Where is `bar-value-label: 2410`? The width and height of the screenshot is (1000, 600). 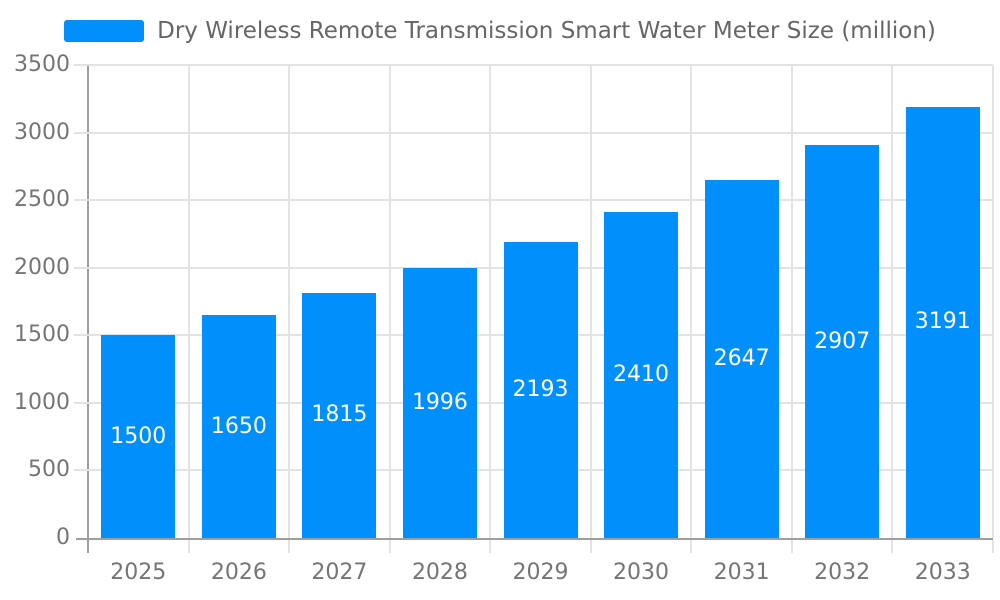
bar-value-label: 2410 is located at coordinates (641, 375).